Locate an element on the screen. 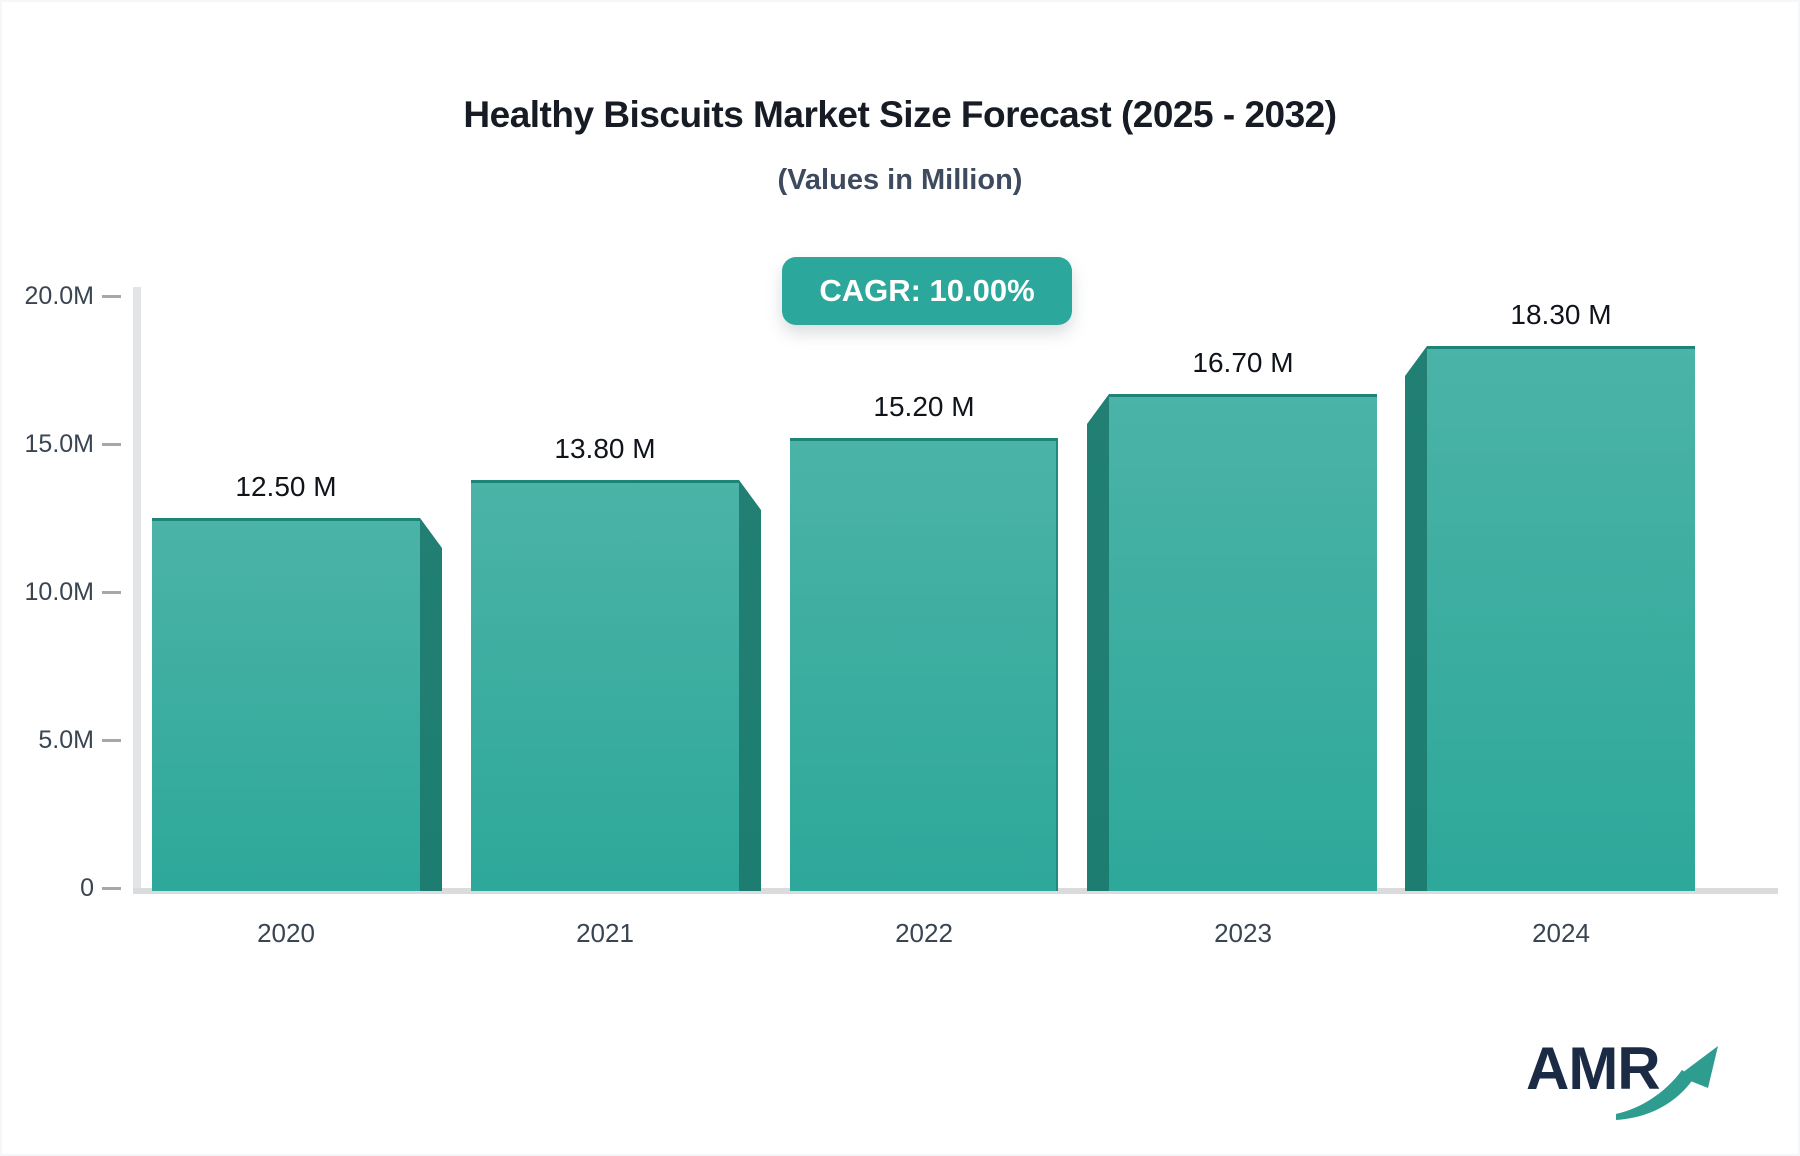 Image resolution: width=1800 pixels, height=1156 pixels. y-tick-label: 10.0M is located at coordinates (59, 592).